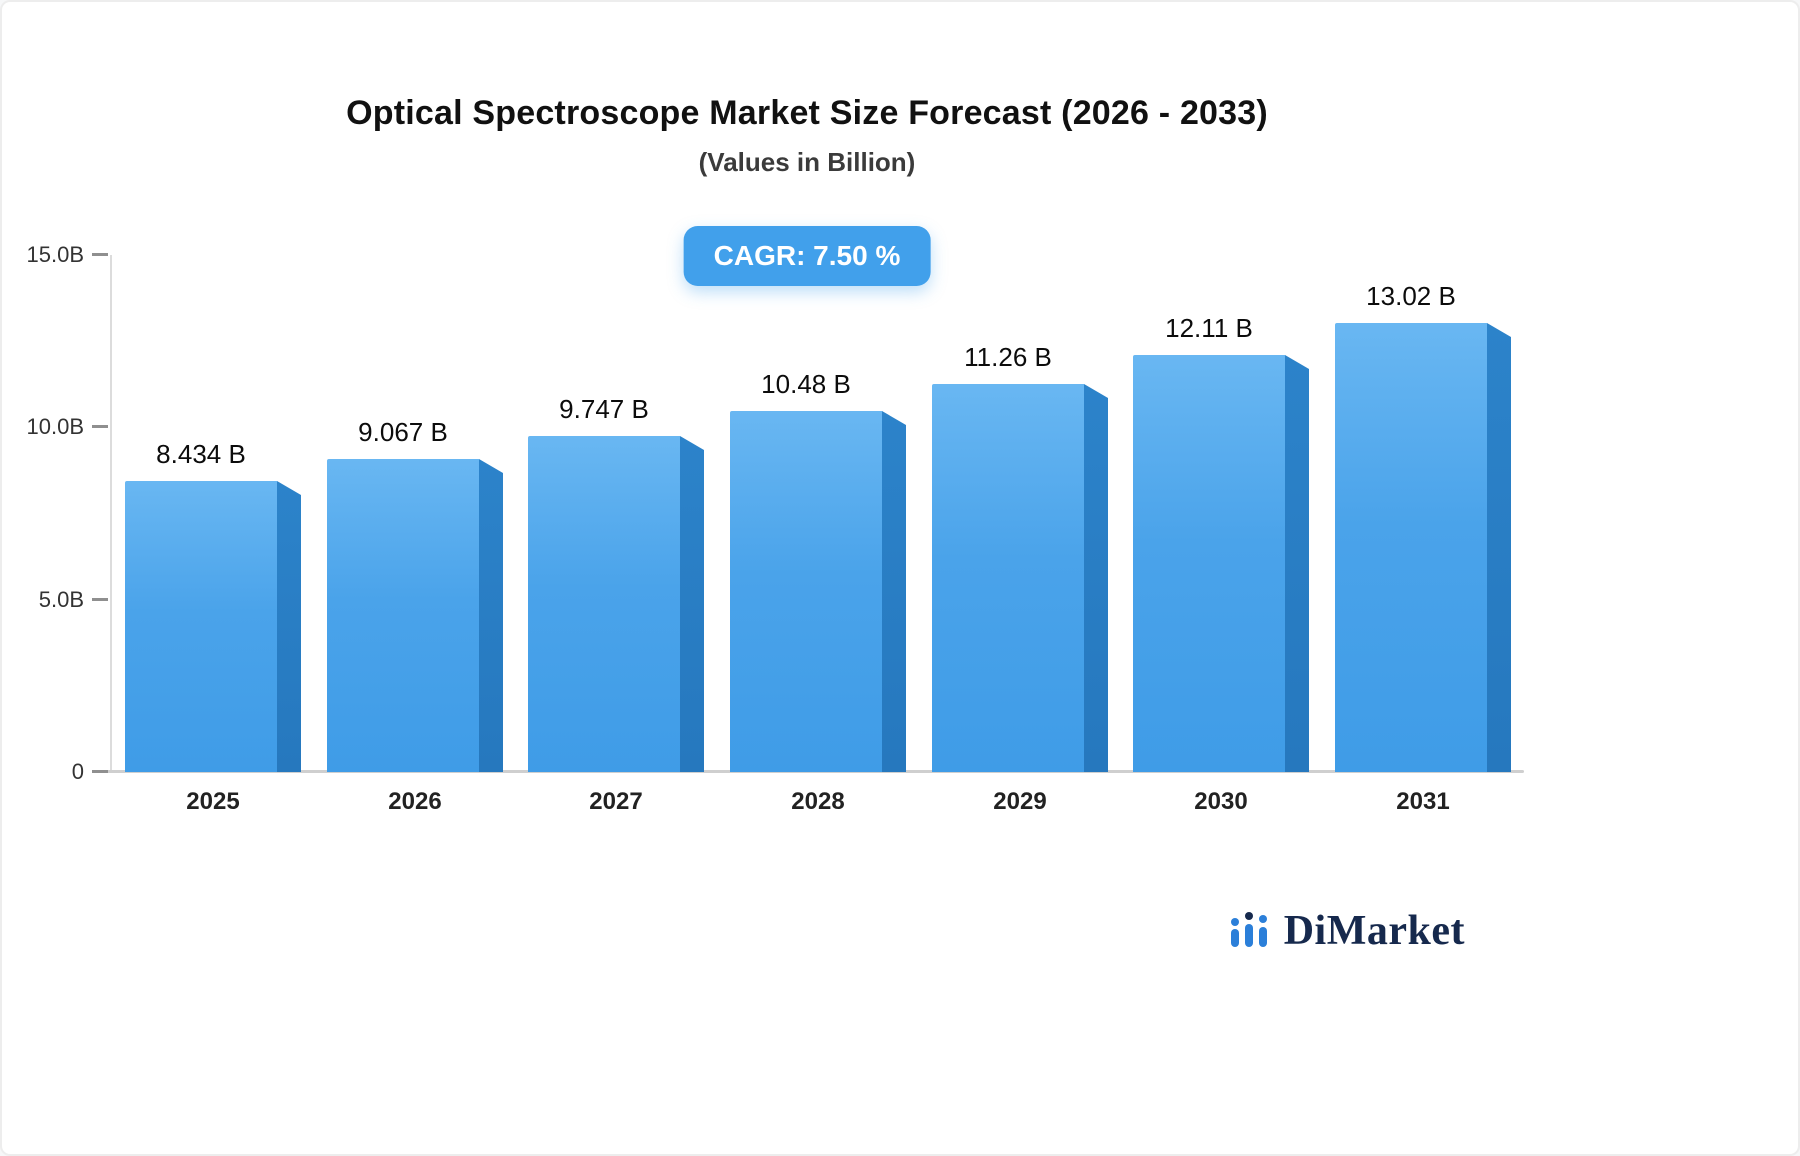  Describe the element at coordinates (1008, 578) in the screenshot. I see `bar-2029` at that location.